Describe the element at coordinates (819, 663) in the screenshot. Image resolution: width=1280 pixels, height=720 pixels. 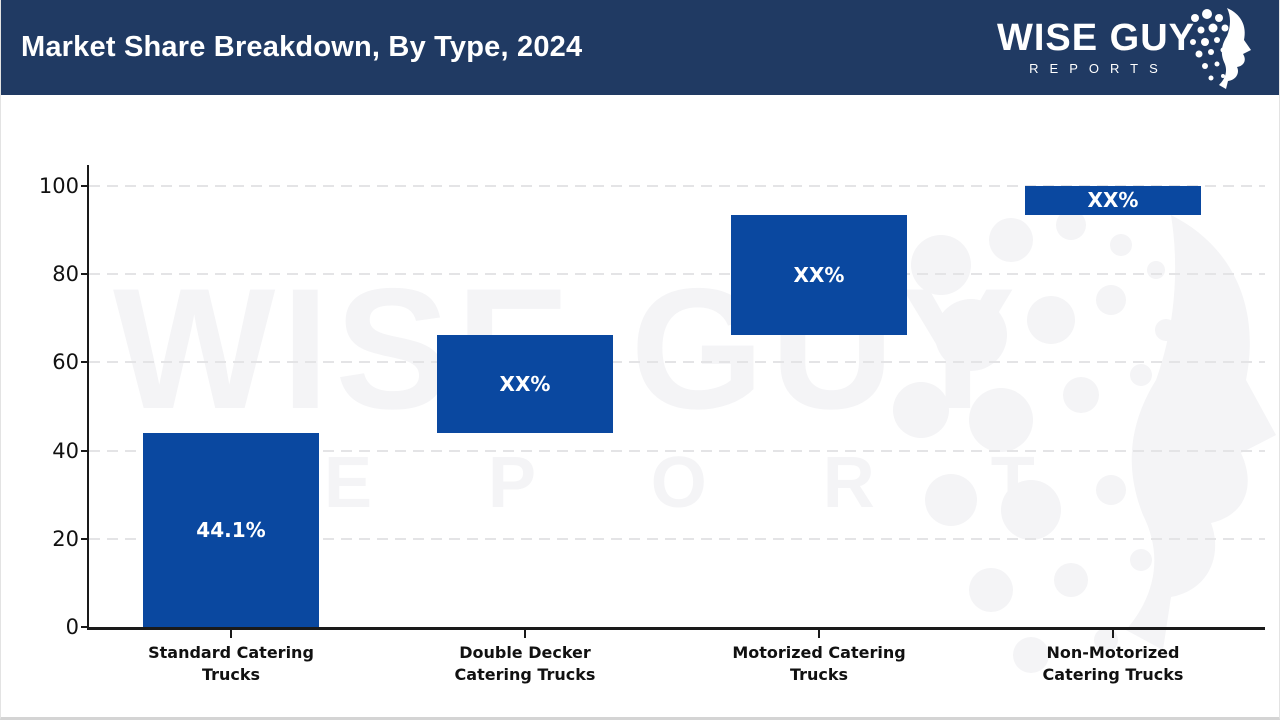
I see `category-label: Motorized Catering Trucks` at that location.